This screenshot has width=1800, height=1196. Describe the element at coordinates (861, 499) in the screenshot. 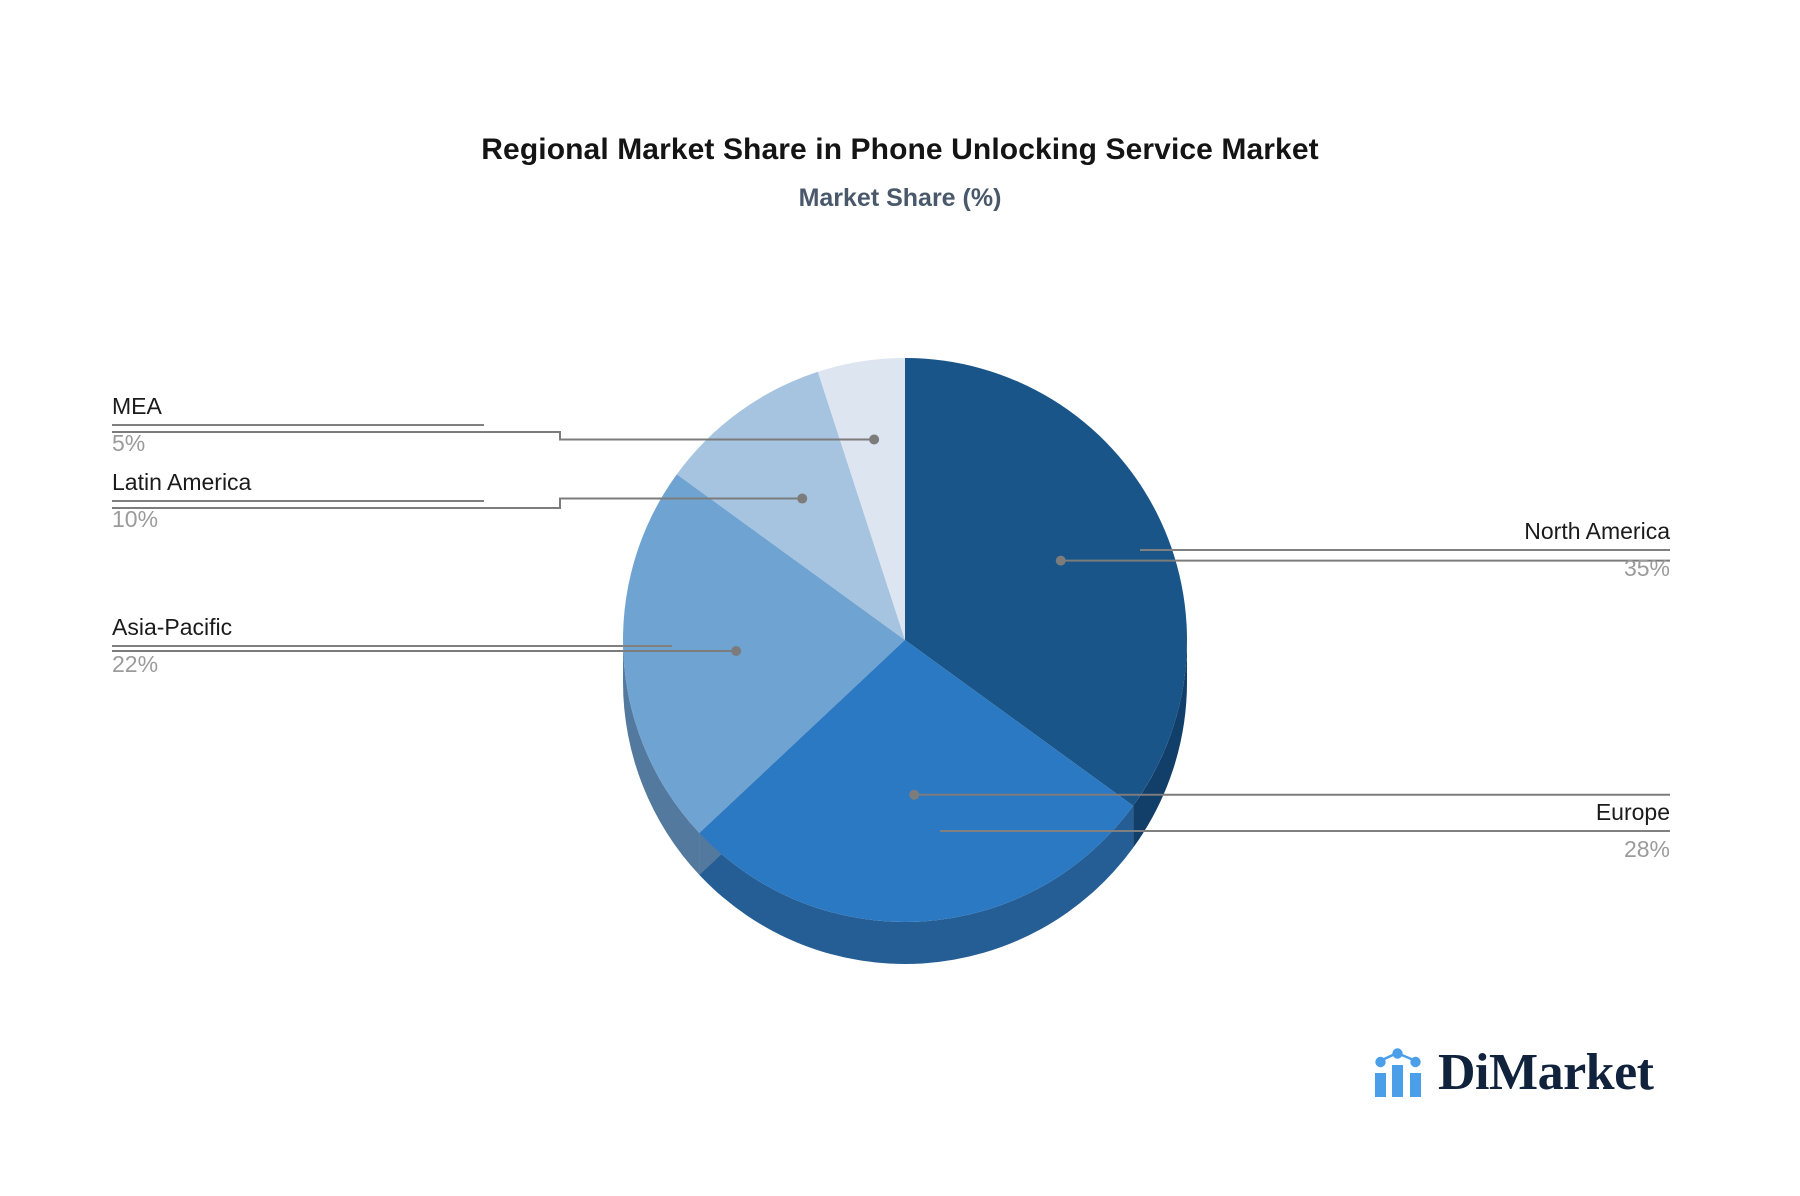

I see `pie-slice-mea` at that location.